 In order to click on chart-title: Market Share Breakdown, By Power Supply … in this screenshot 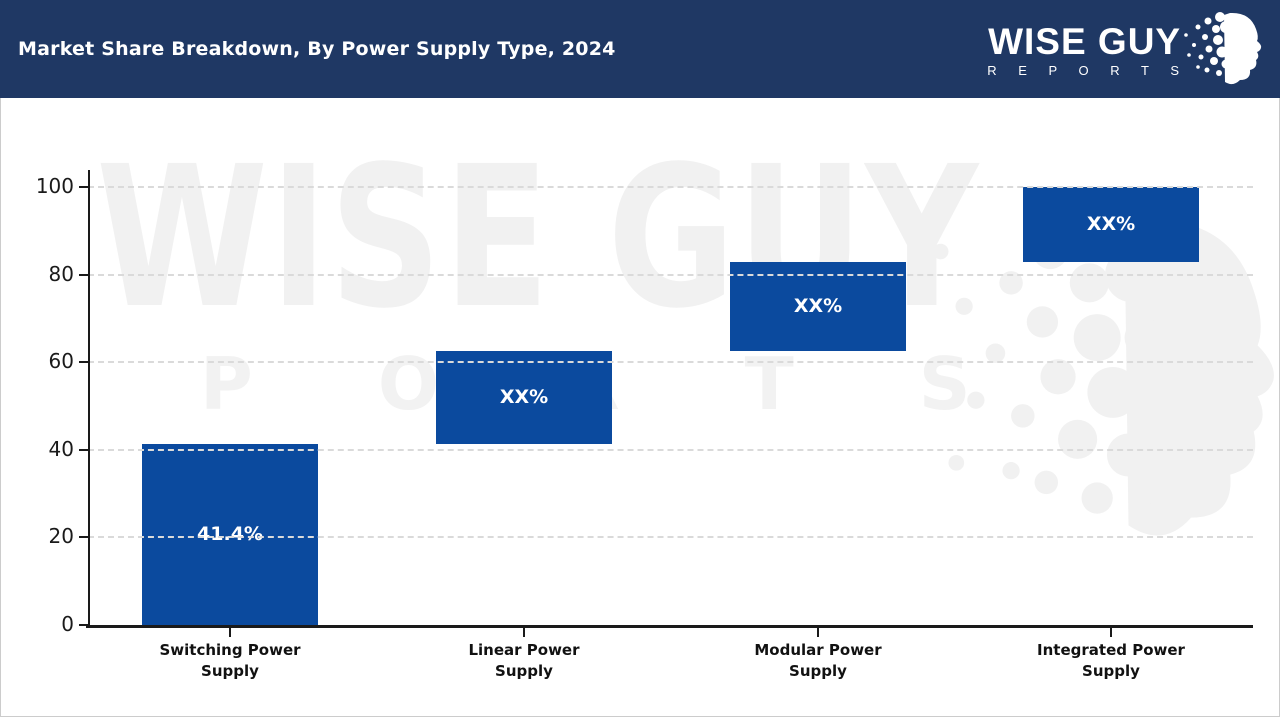, I will do `click(317, 49)`.